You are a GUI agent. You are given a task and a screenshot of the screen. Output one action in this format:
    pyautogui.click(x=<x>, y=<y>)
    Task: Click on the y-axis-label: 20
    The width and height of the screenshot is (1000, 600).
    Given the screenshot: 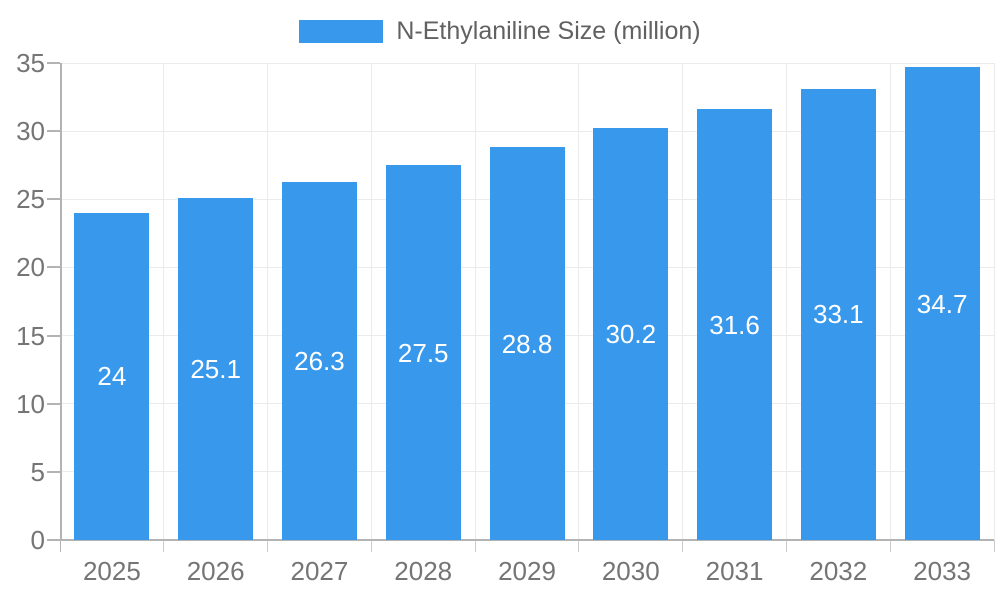 What is the action you would take?
    pyautogui.click(x=30, y=267)
    